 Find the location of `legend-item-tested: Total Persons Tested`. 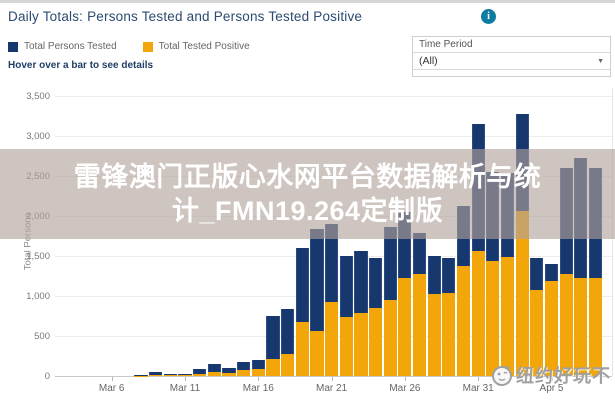

legend-item-tested: Total Persons Tested is located at coordinates (62, 46).